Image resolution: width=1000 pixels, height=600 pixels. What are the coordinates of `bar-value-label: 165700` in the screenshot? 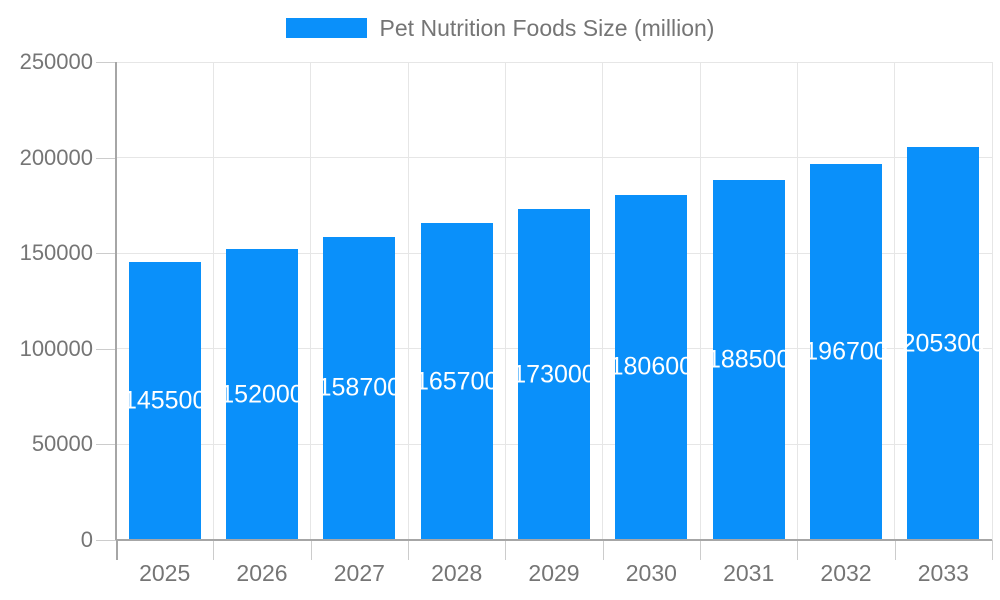 It's located at (456, 381).